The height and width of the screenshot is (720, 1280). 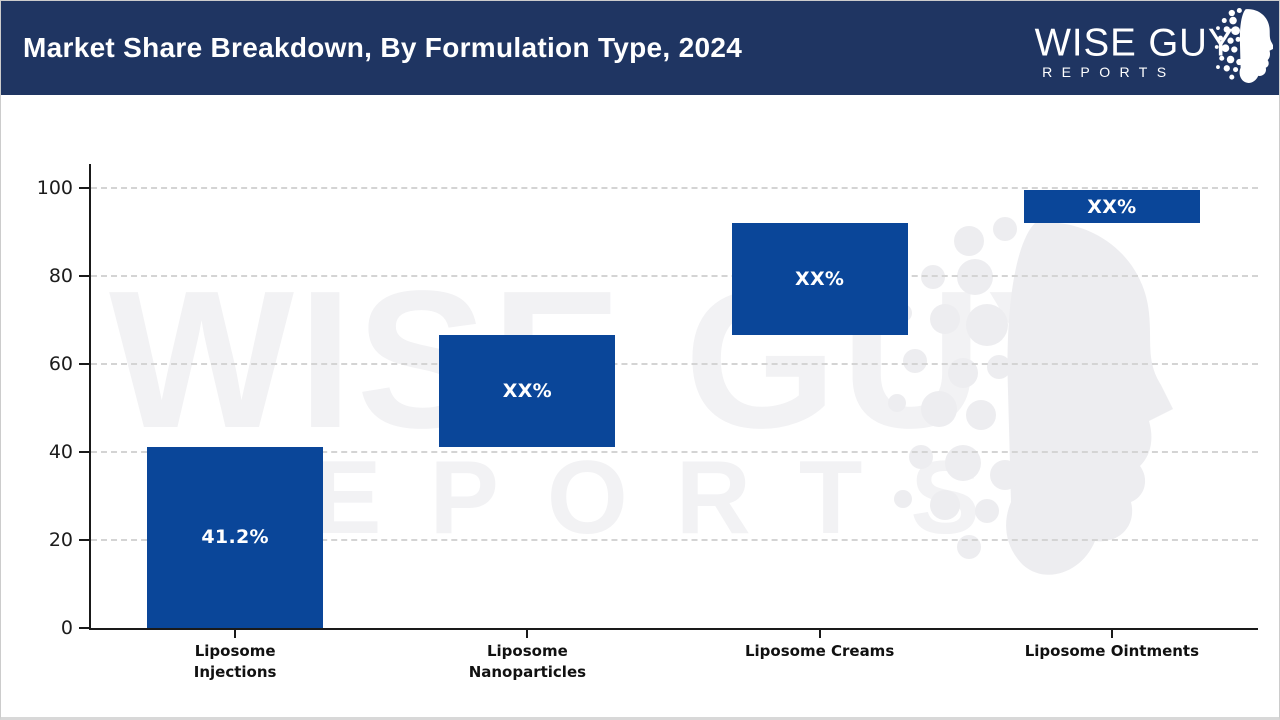 I want to click on x-category-label: Liposome Creams, so click(x=819, y=651).